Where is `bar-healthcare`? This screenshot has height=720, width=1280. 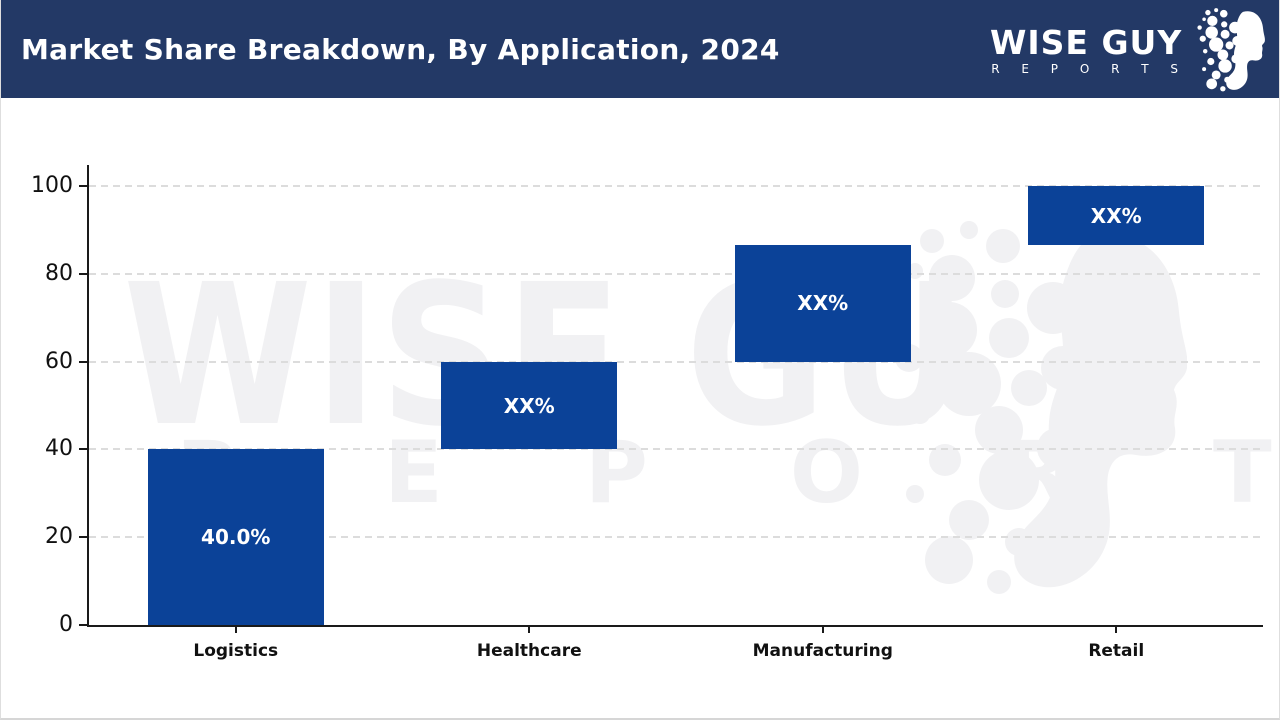 bar-healthcare is located at coordinates (529, 405).